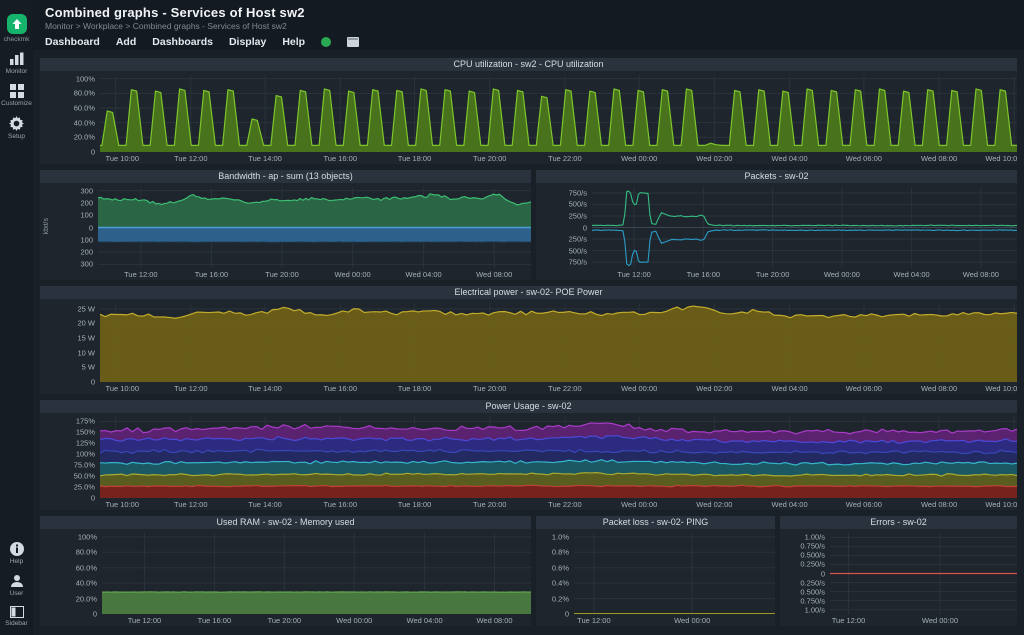 The height and width of the screenshot is (635, 1024). I want to click on y-tick-label: 1.00/s, so click(814, 610).